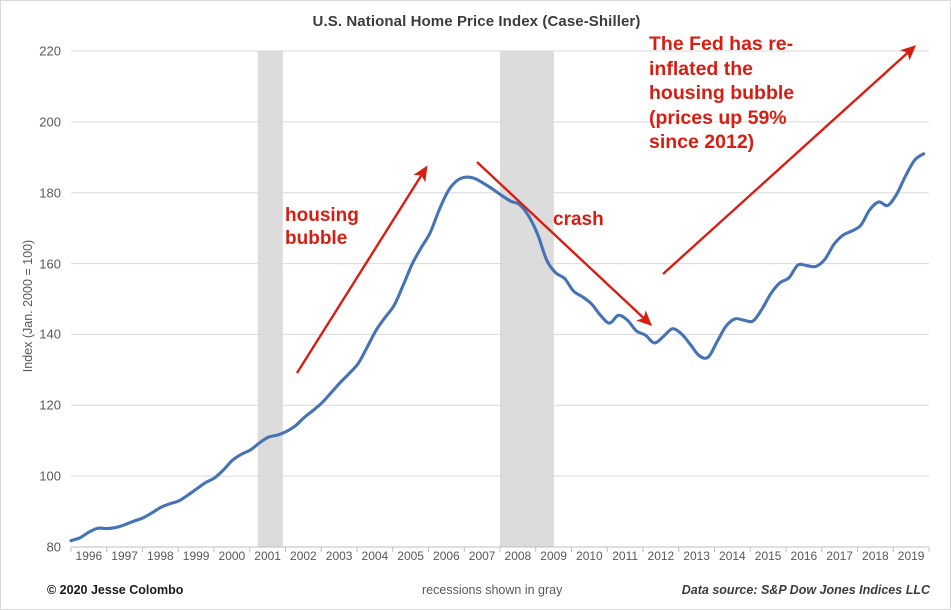 The height and width of the screenshot is (610, 951). Describe the element at coordinates (518, 556) in the screenshot. I see `x-tick-label-2008: 2008` at that location.